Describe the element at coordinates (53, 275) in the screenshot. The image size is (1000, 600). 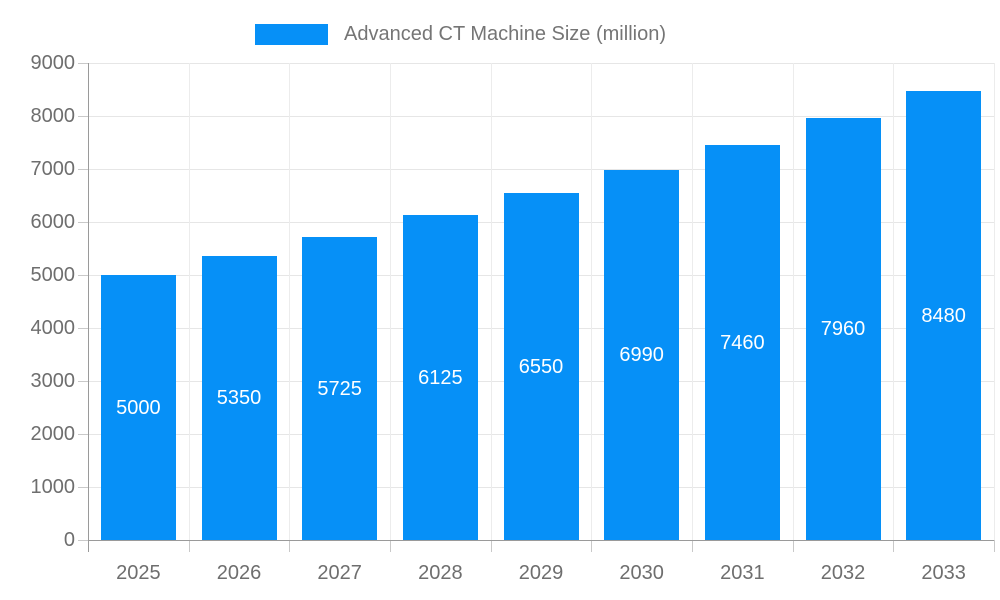
I see `y-axis-label: 5000` at that location.